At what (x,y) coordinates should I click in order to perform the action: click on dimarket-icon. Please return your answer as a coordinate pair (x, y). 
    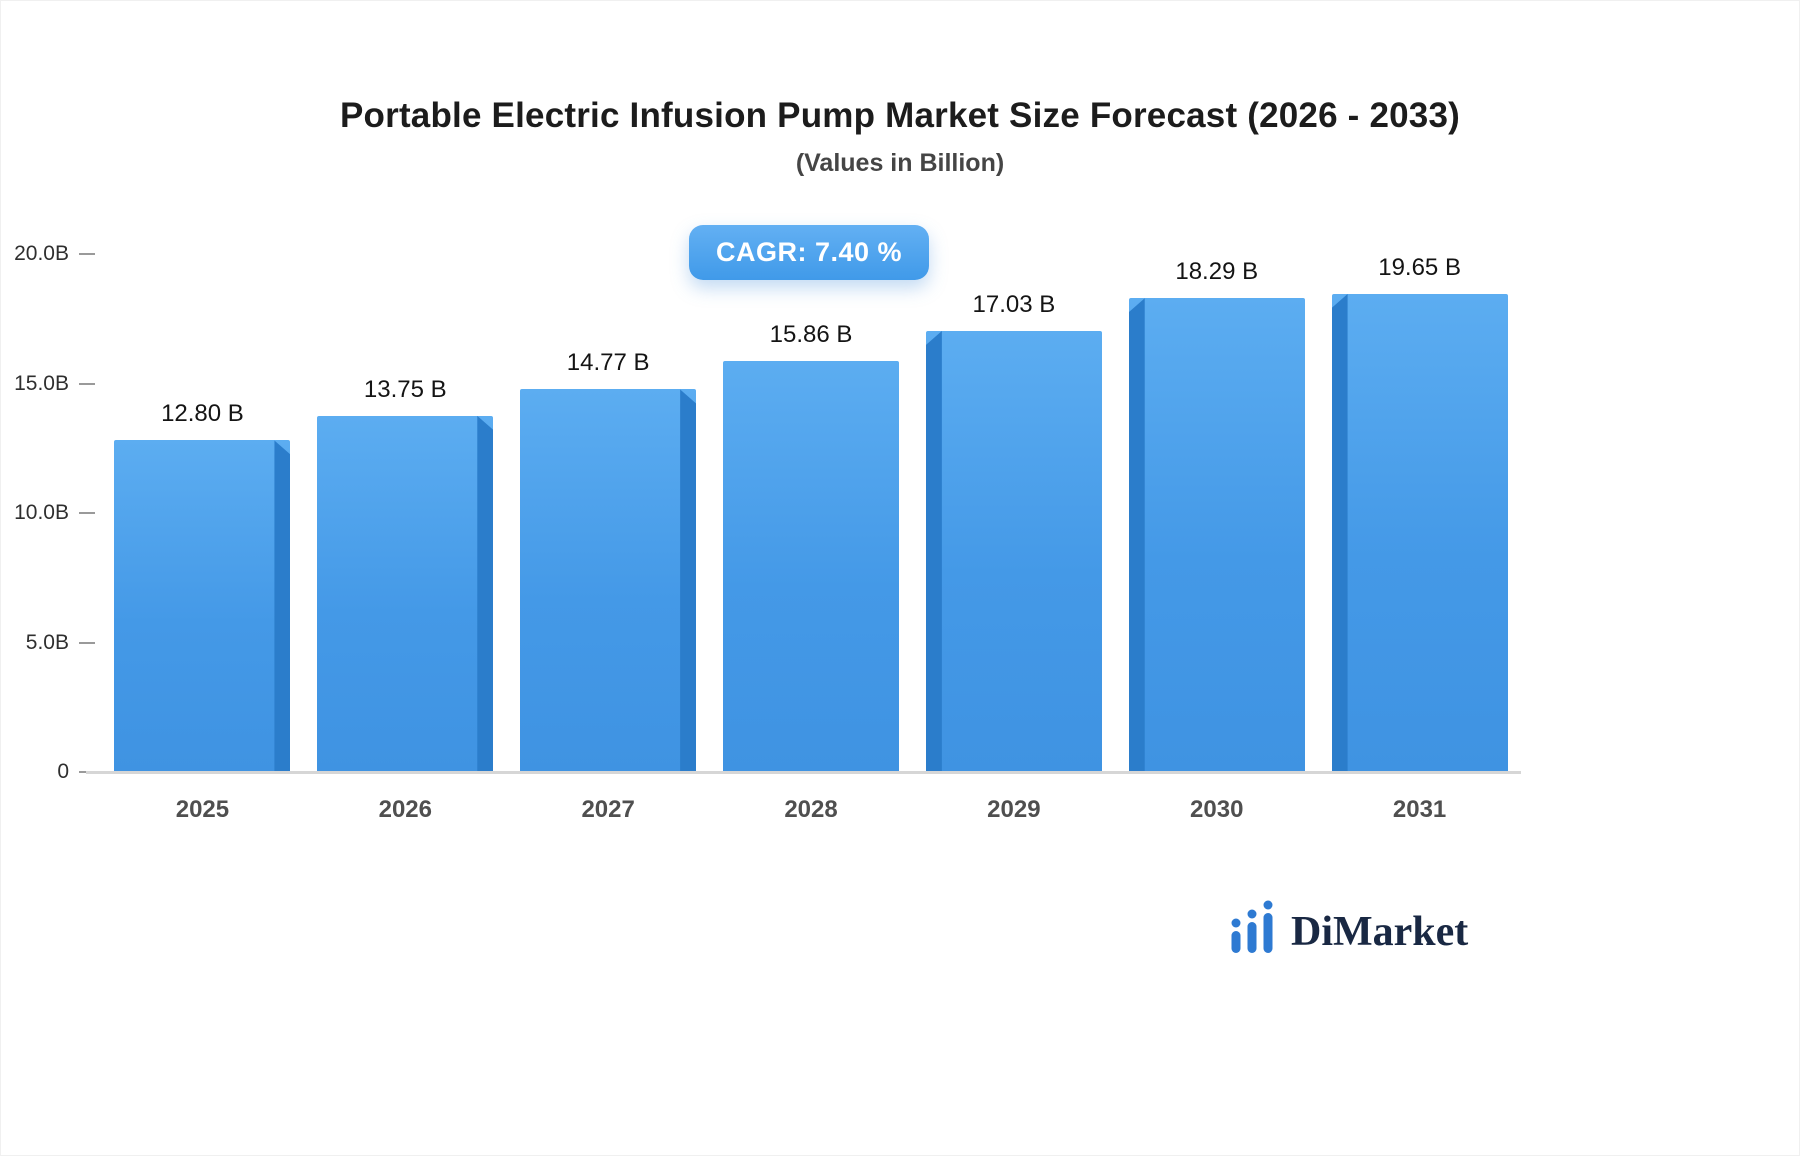
    Looking at the image, I should click on (1252, 926).